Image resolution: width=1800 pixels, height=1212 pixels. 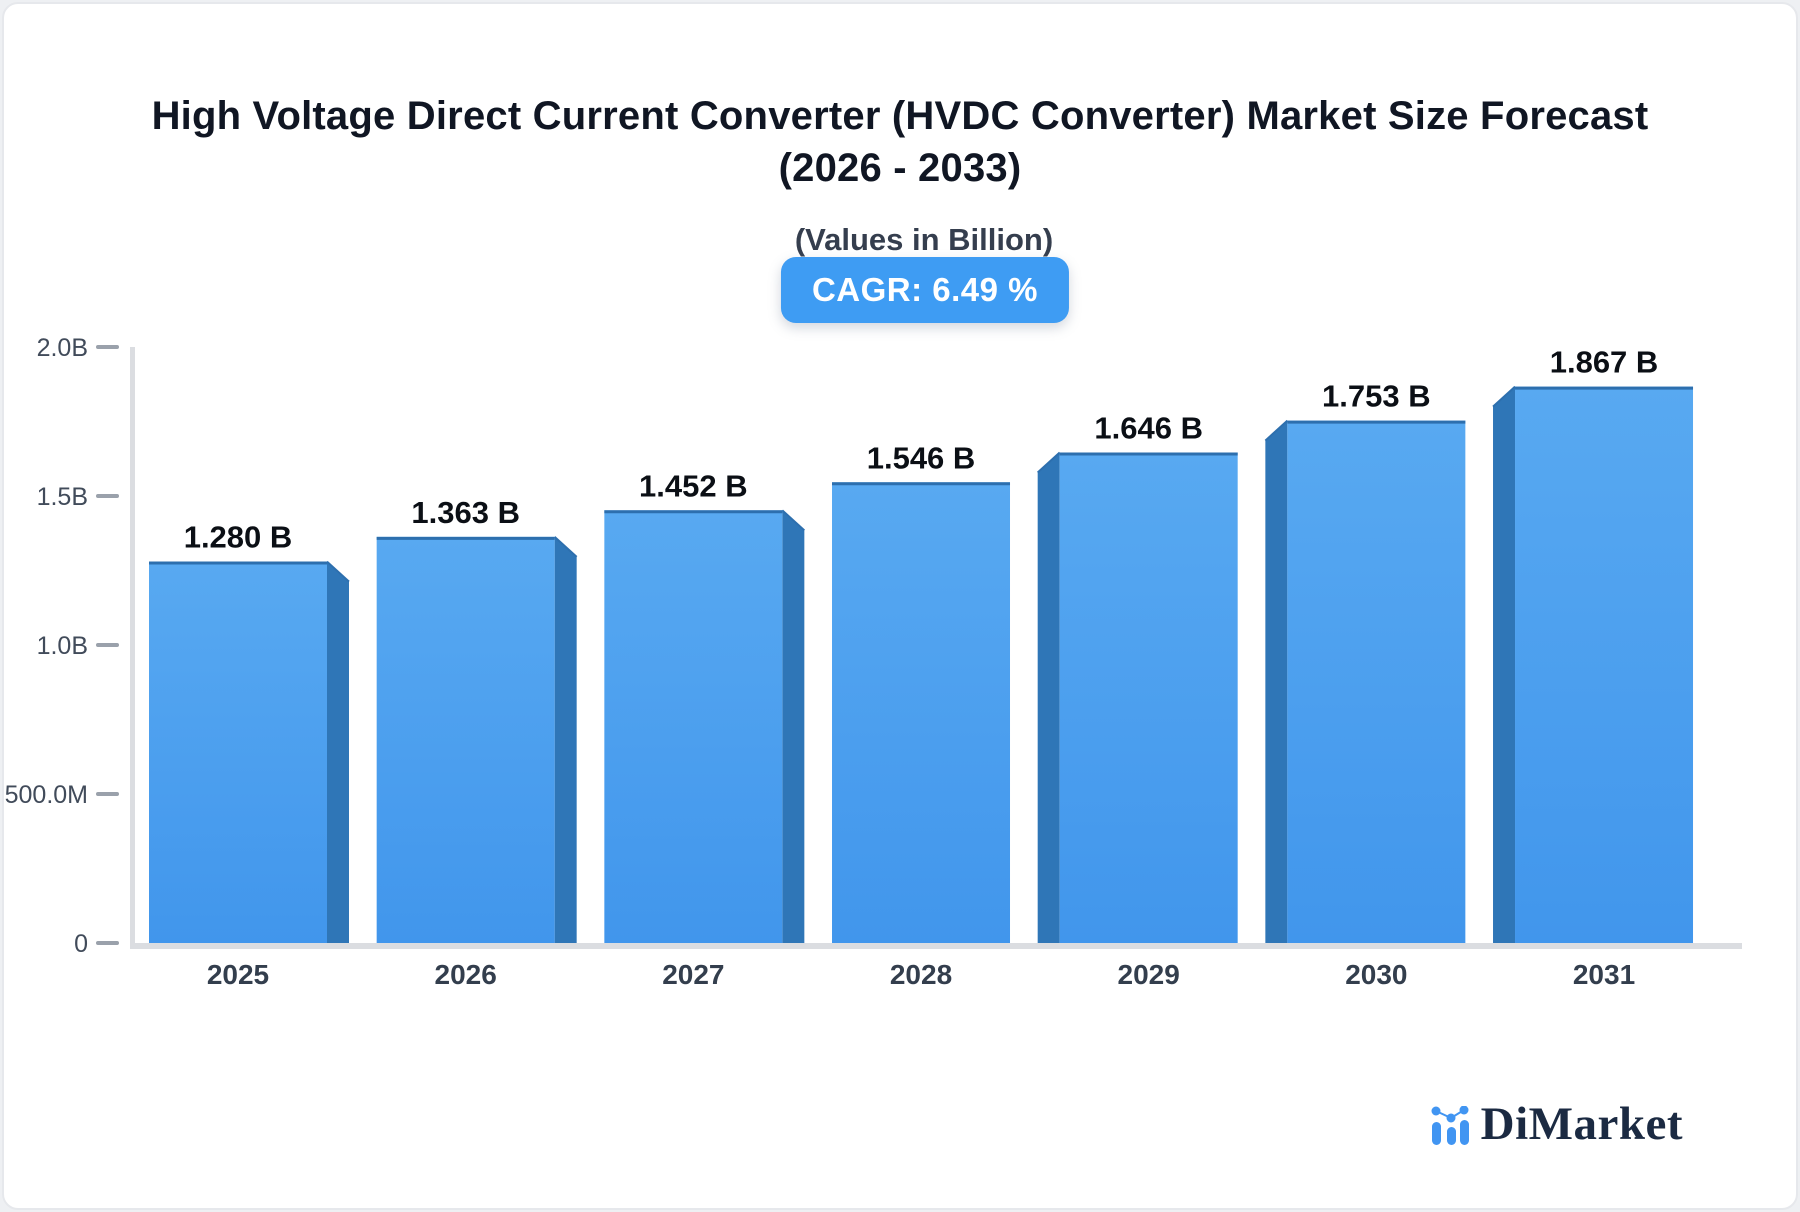 What do you see at coordinates (936, 946) in the screenshot?
I see `x-axis-line` at bounding box center [936, 946].